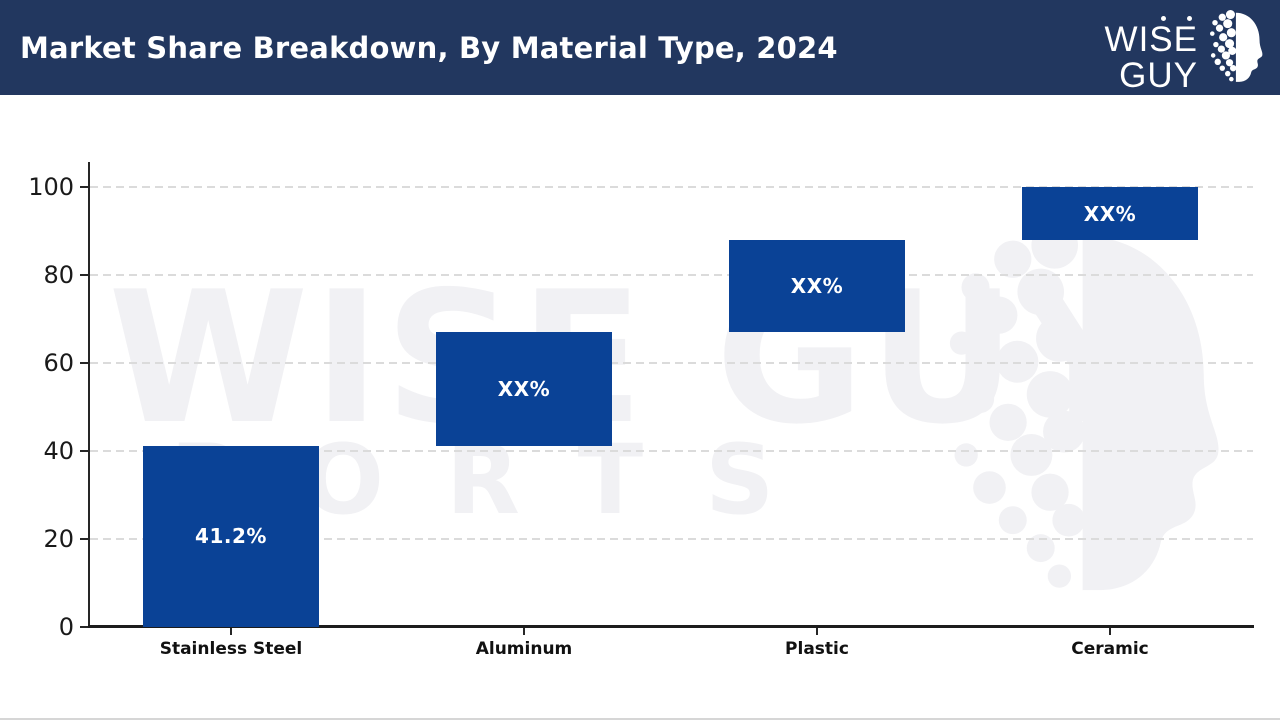 The height and width of the screenshot is (720, 1280). Describe the element at coordinates (671, 626) in the screenshot. I see `x-axis-spine` at that location.